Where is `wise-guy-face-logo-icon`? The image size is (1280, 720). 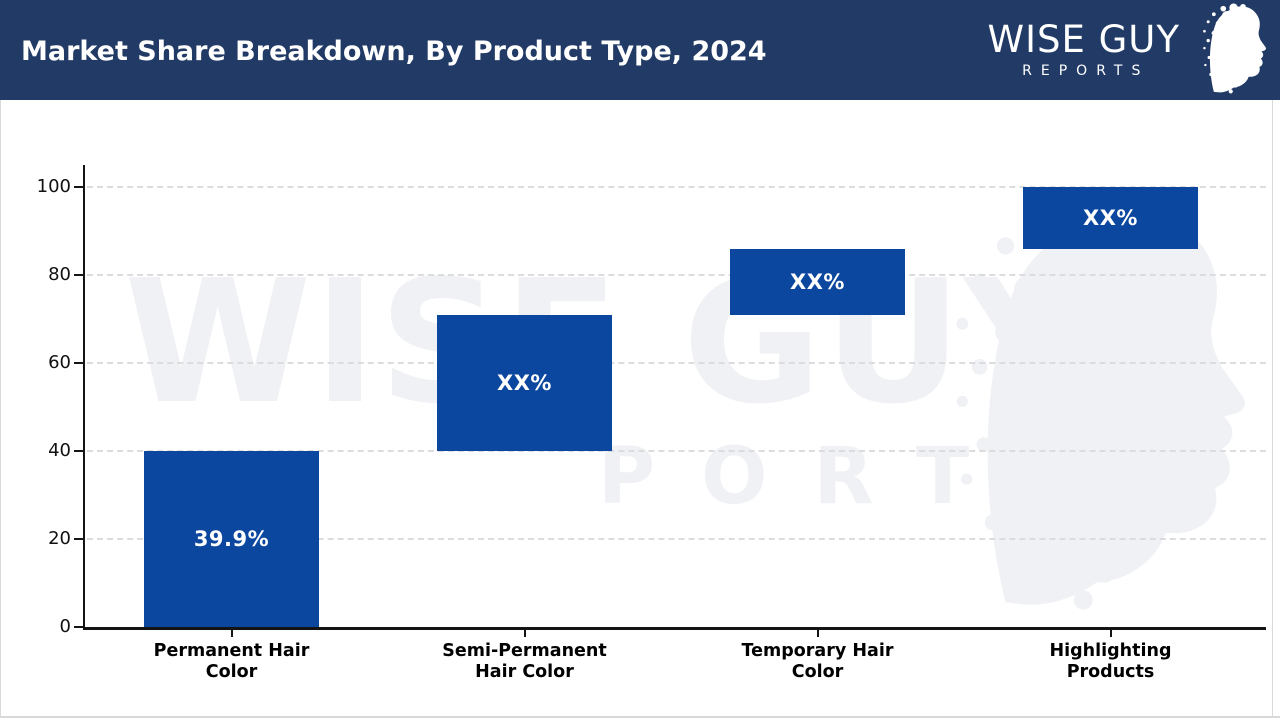 wise-guy-face-logo-icon is located at coordinates (1227, 50).